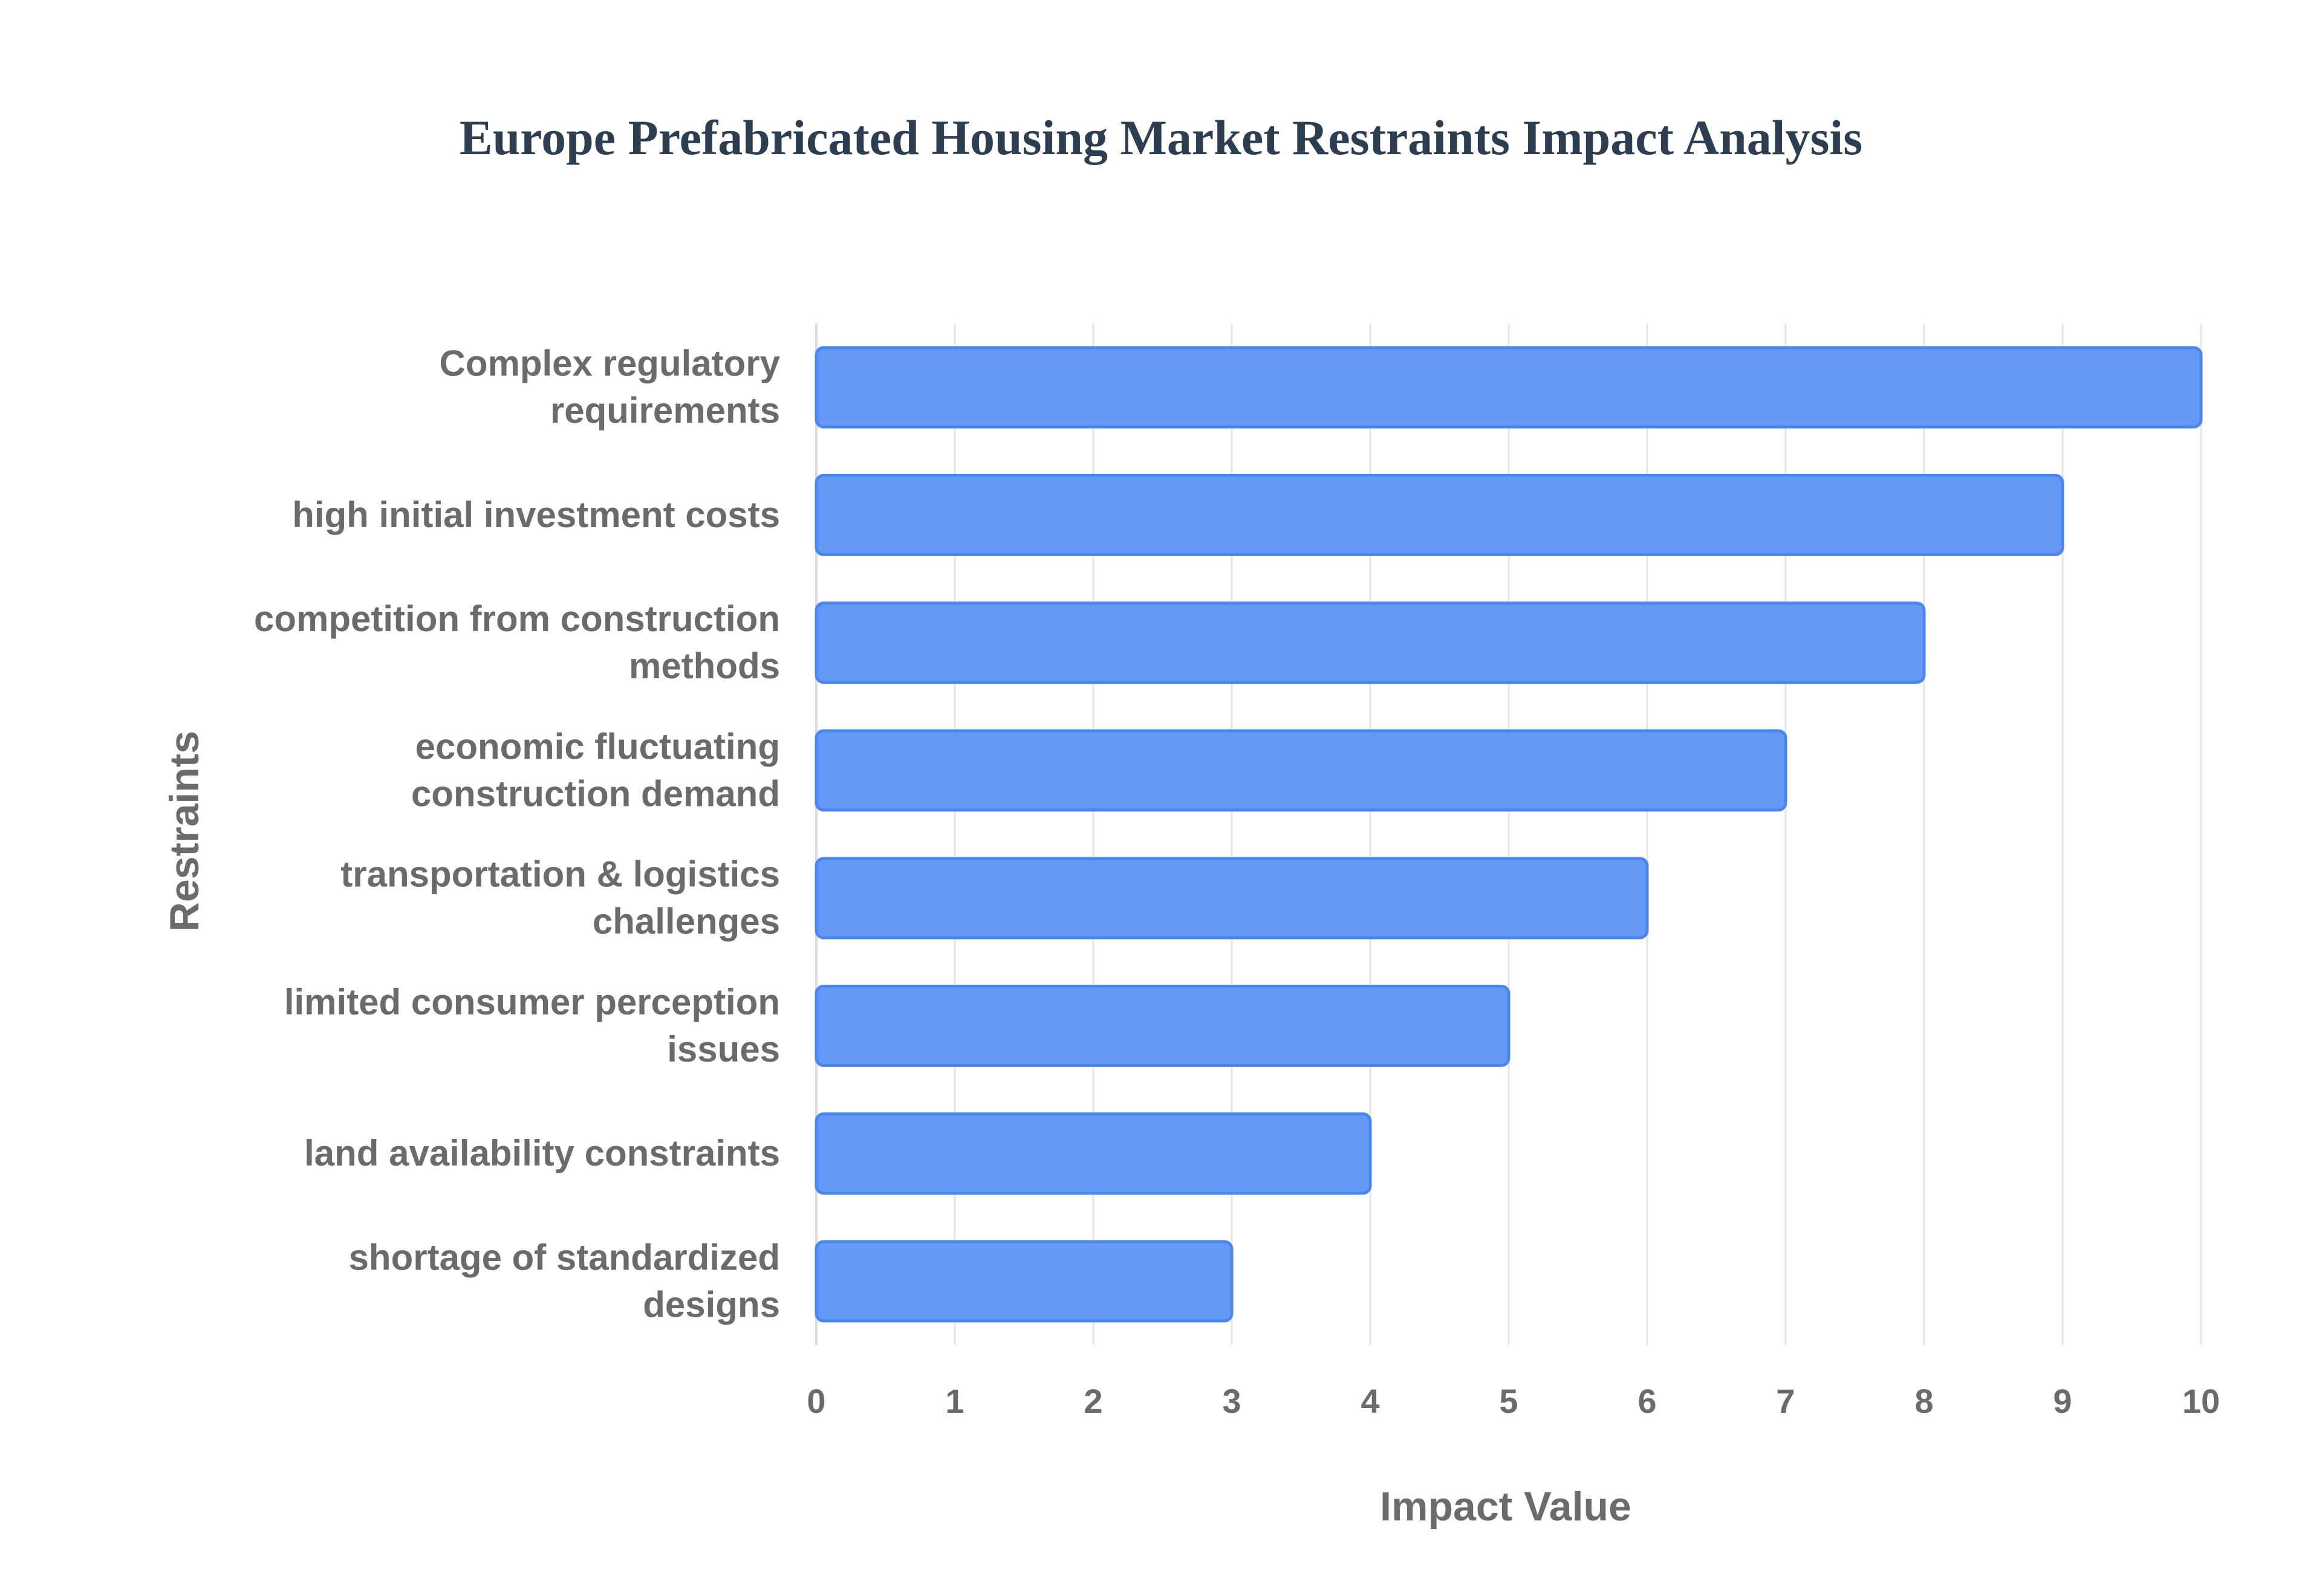  Describe the element at coordinates (1506, 1506) in the screenshot. I see `x-axis-title: Impact Value` at that location.